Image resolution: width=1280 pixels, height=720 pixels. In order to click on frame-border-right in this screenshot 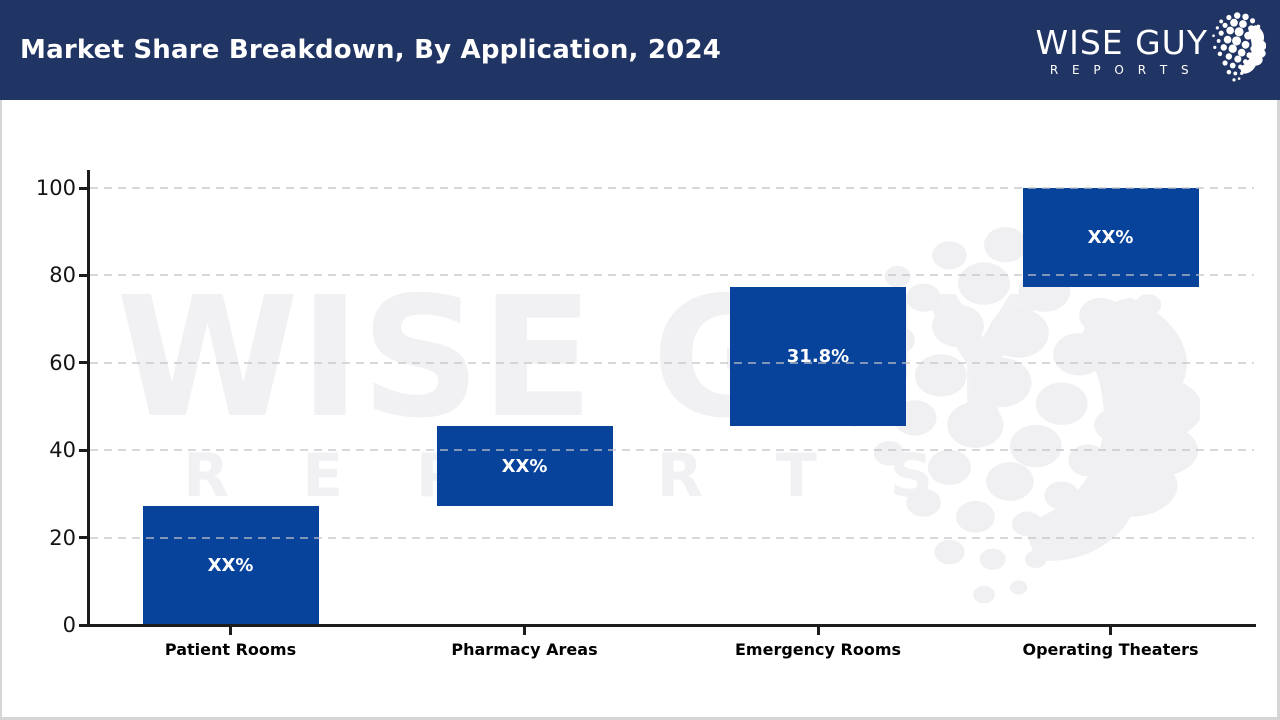, I will do `click(1278, 410)`.